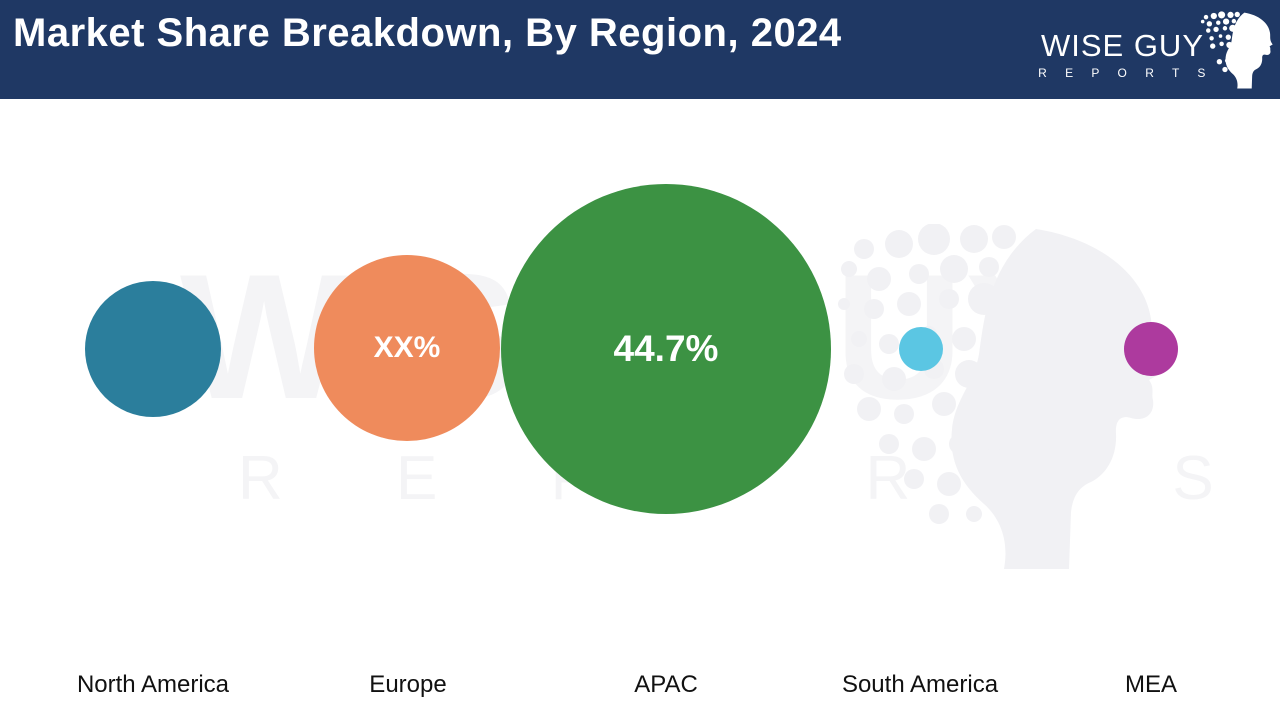  What do you see at coordinates (427, 33) in the screenshot?
I see `page-title: Market Share Breakdown, By Region, 2024` at bounding box center [427, 33].